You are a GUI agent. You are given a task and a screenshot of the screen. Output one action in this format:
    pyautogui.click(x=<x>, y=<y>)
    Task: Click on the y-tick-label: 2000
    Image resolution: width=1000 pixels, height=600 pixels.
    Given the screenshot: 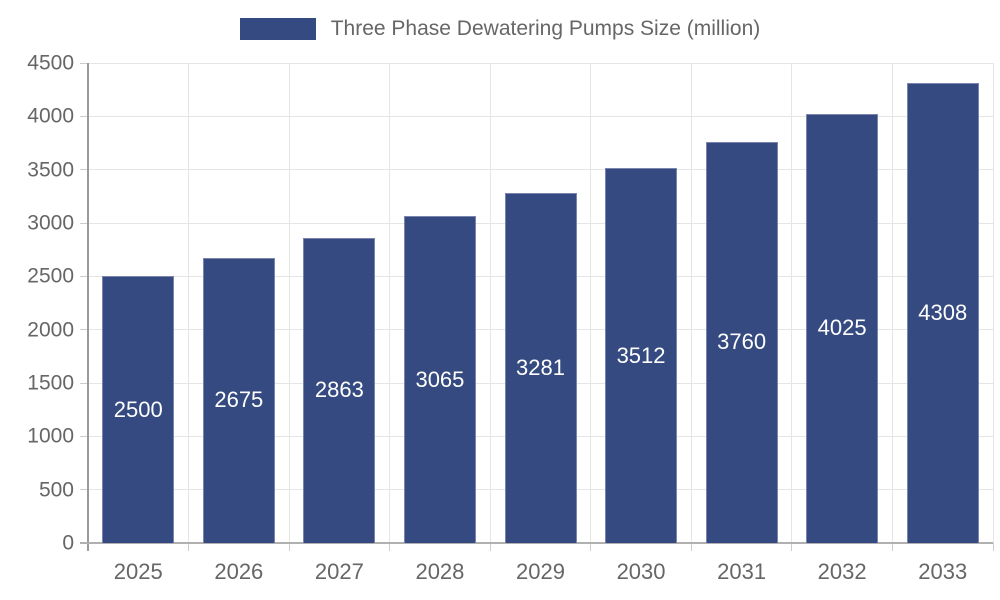 What is the action you would take?
    pyautogui.click(x=50, y=330)
    